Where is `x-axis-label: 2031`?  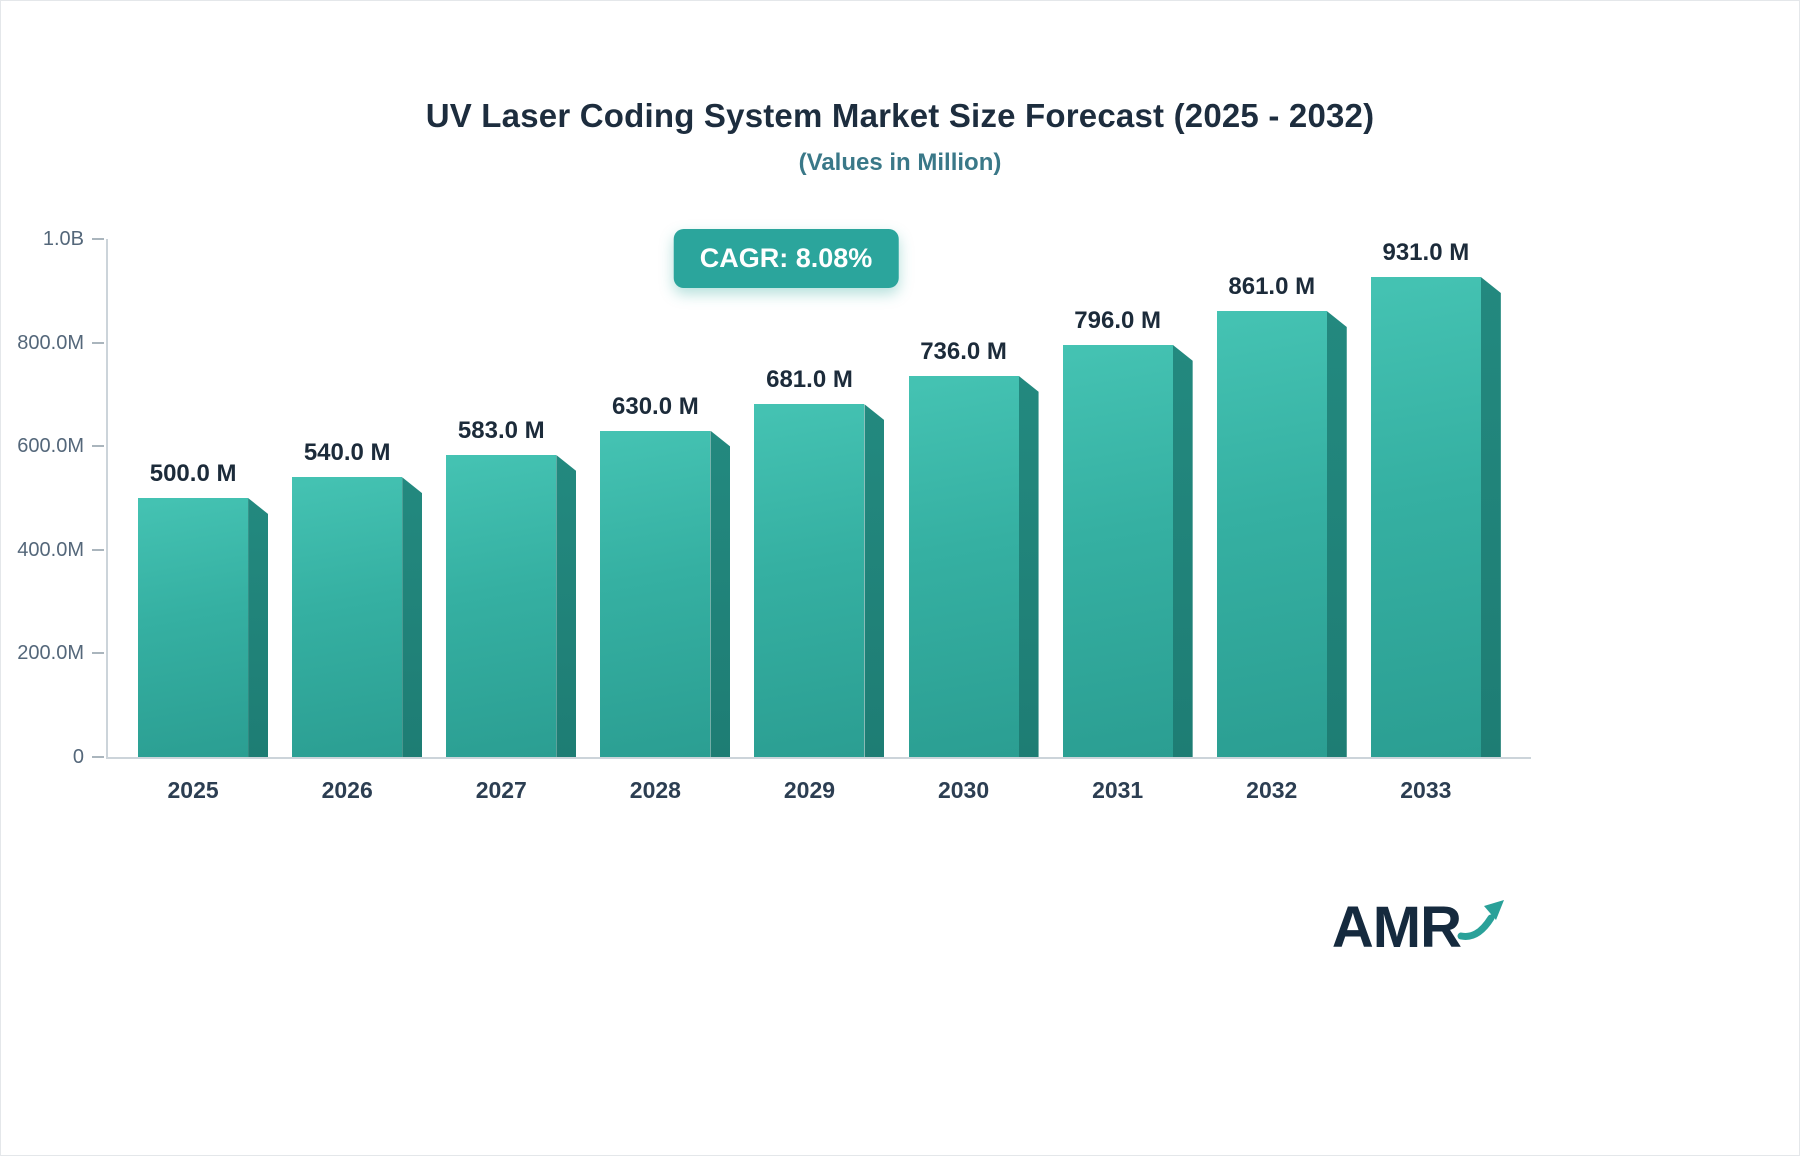 x-axis-label: 2031 is located at coordinates (1118, 790).